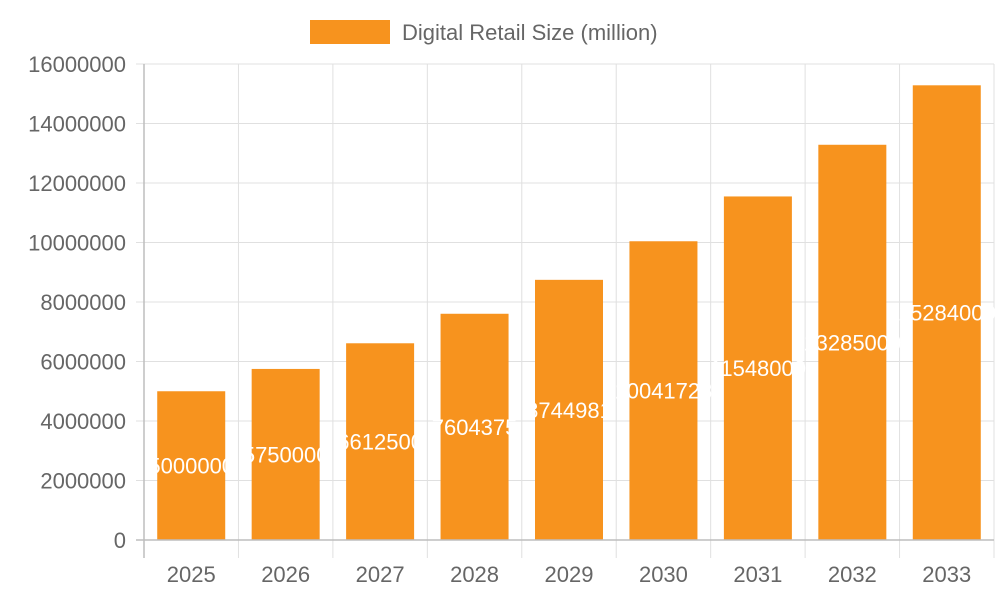  I want to click on x-tick-label: 2027, so click(380, 574).